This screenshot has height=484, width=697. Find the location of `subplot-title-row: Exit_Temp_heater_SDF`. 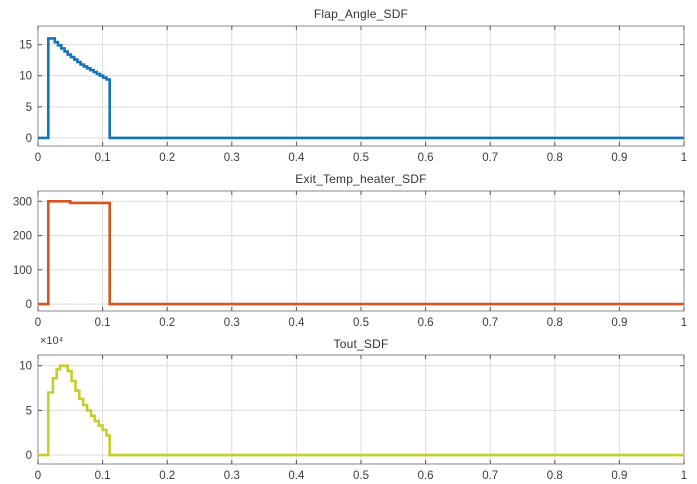

subplot-title-row: Exit_Temp_heater_SDF is located at coordinates (348, 177).